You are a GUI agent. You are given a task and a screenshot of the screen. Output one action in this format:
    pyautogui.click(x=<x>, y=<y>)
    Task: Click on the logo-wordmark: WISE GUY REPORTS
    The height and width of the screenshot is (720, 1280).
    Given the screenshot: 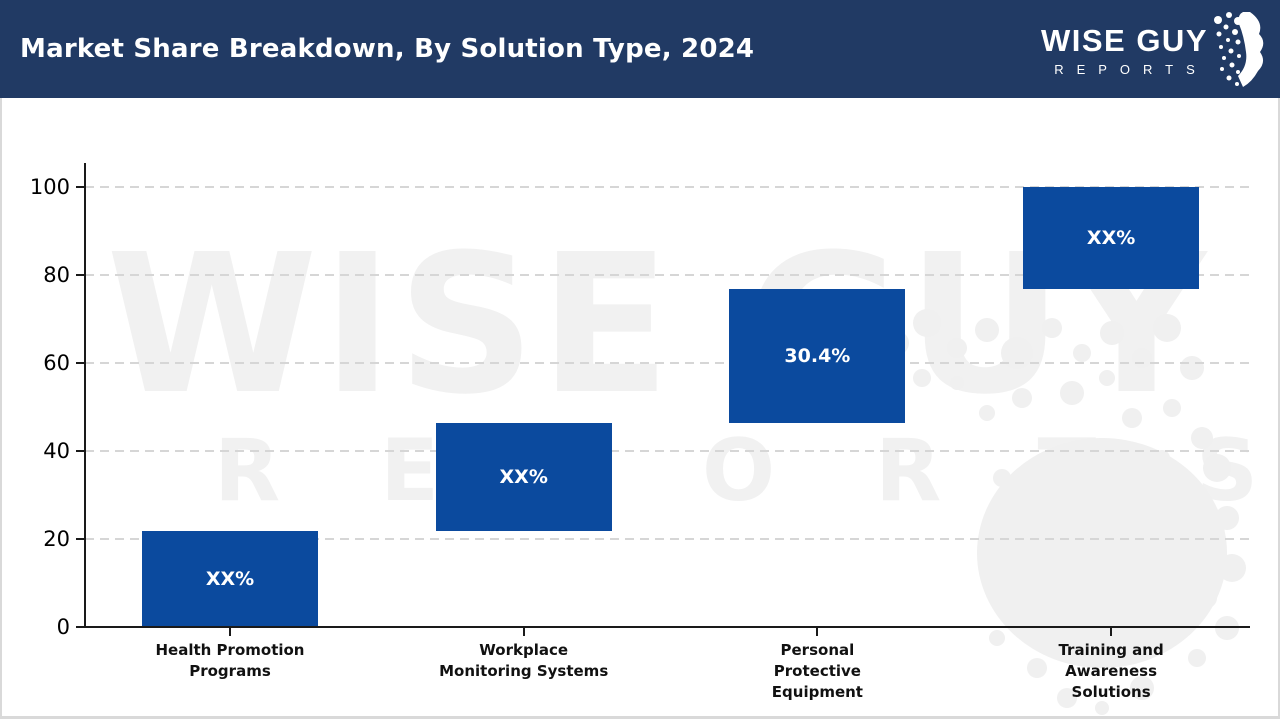 What is the action you would take?
    pyautogui.click(x=1124, y=50)
    